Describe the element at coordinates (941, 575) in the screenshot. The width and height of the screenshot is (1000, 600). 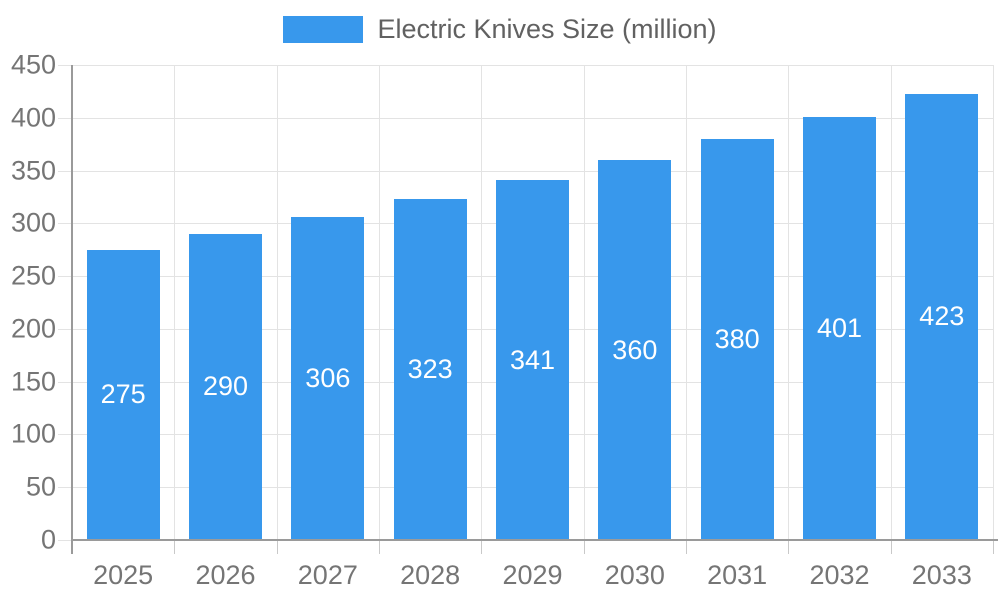
I see `x-tick-label: 2033` at that location.